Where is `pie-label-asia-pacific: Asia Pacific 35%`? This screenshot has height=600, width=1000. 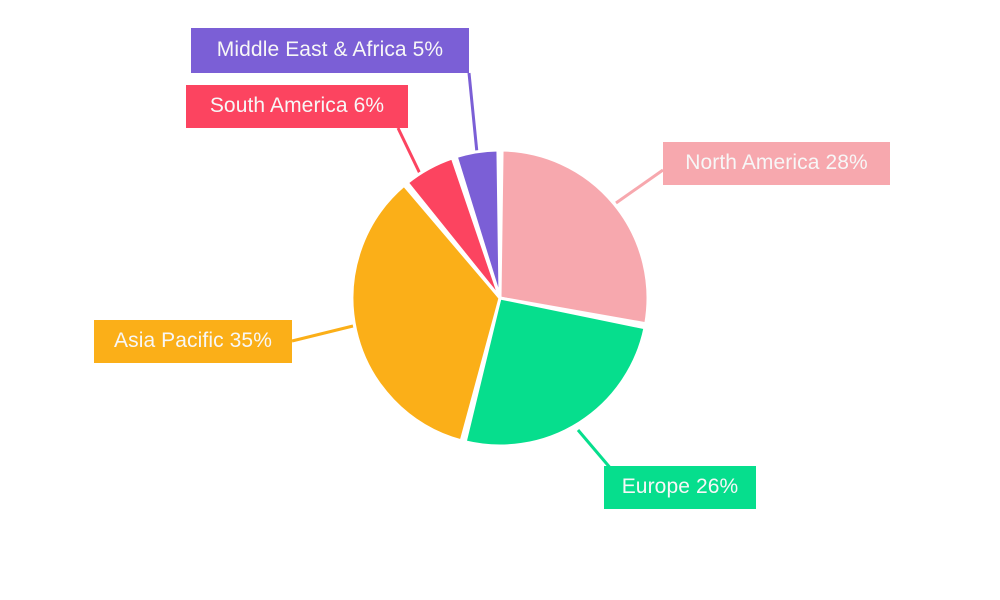
pie-label-asia-pacific: Asia Pacific 35% is located at coordinates (193, 341).